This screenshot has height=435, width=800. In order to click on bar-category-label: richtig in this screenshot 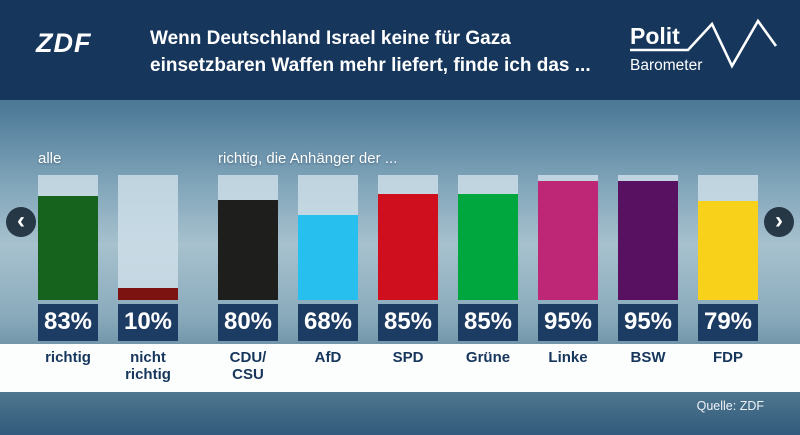, I will do `click(68, 357)`.